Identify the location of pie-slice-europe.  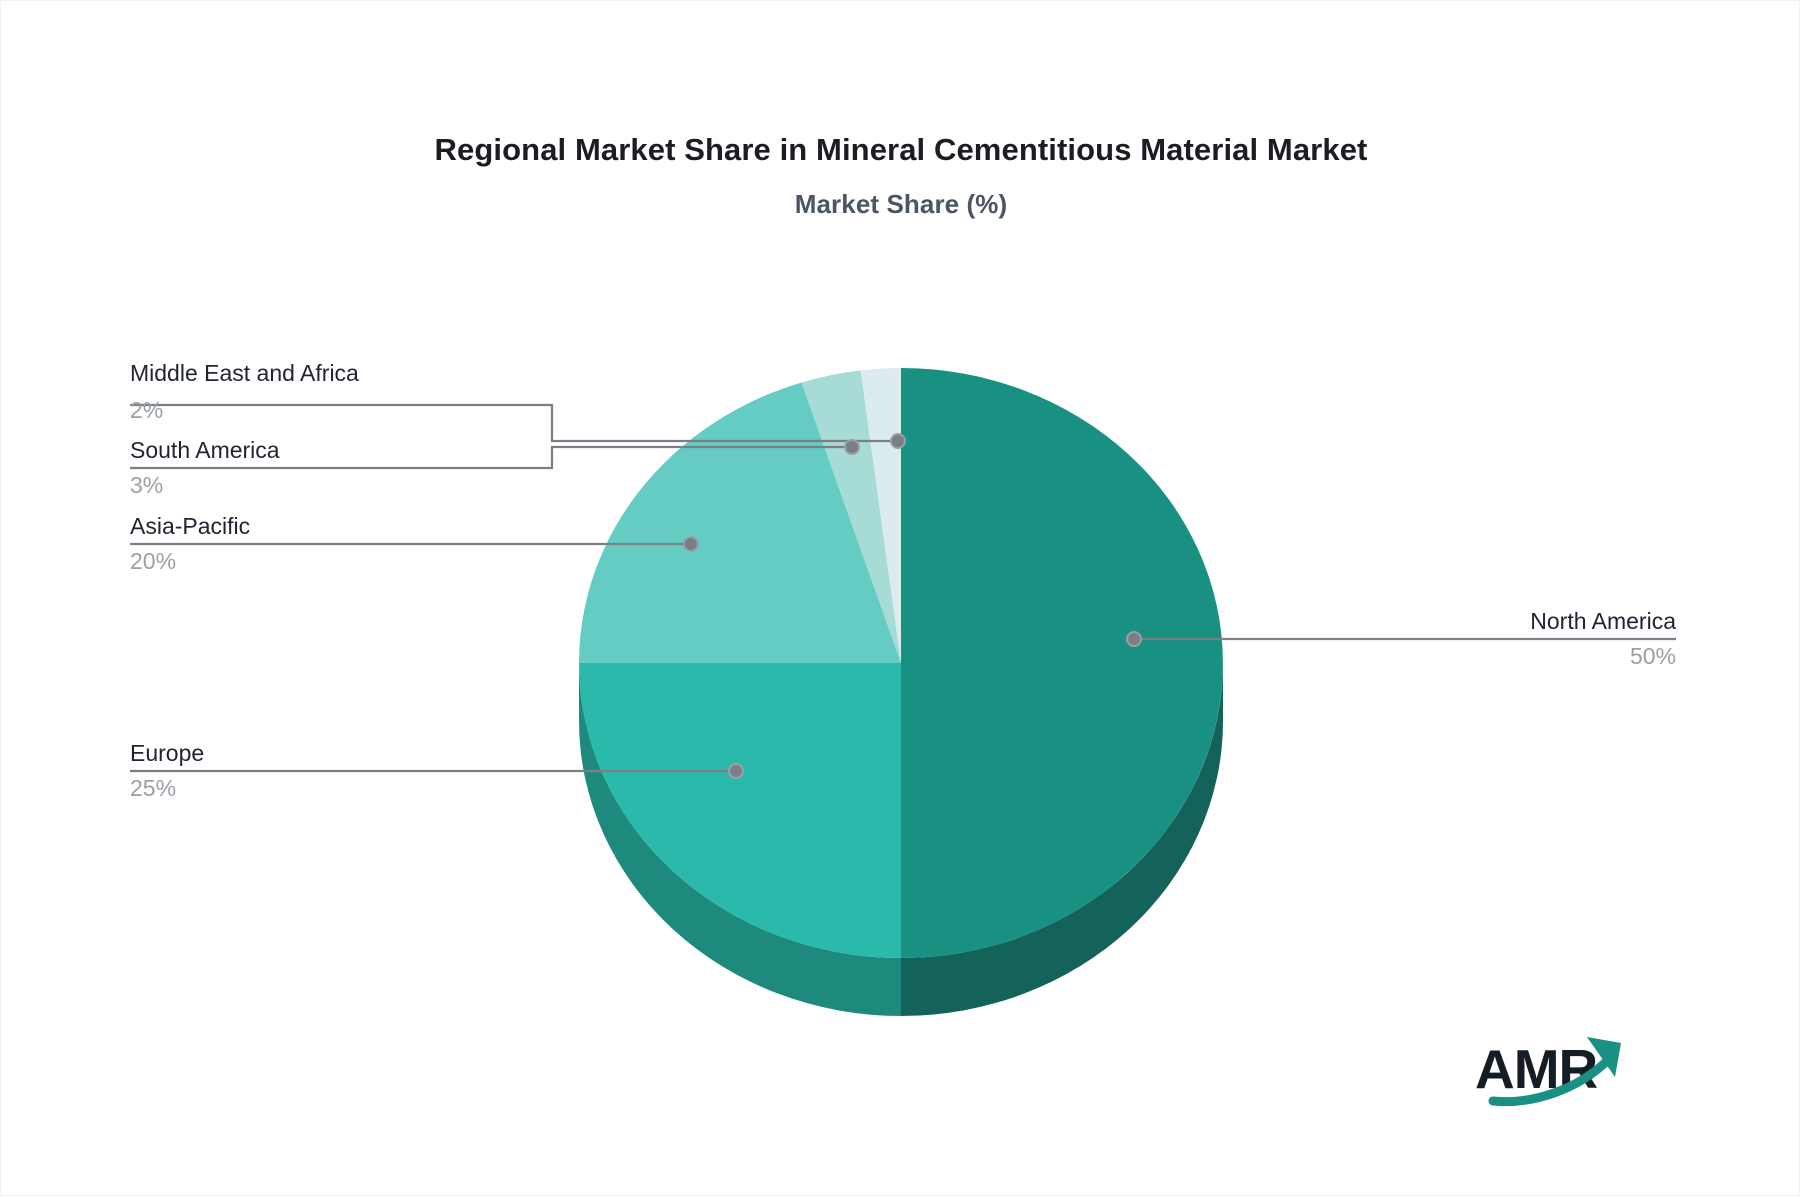
(740, 810).